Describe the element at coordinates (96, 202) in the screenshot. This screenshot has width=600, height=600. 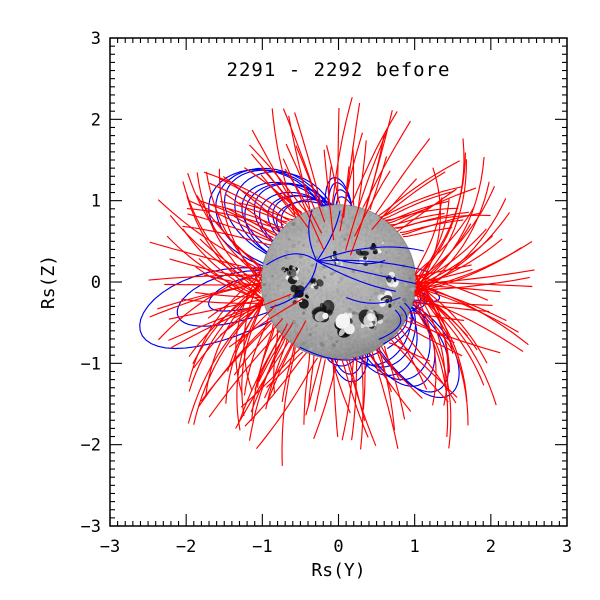
I see `y-tick-label: 1` at that location.